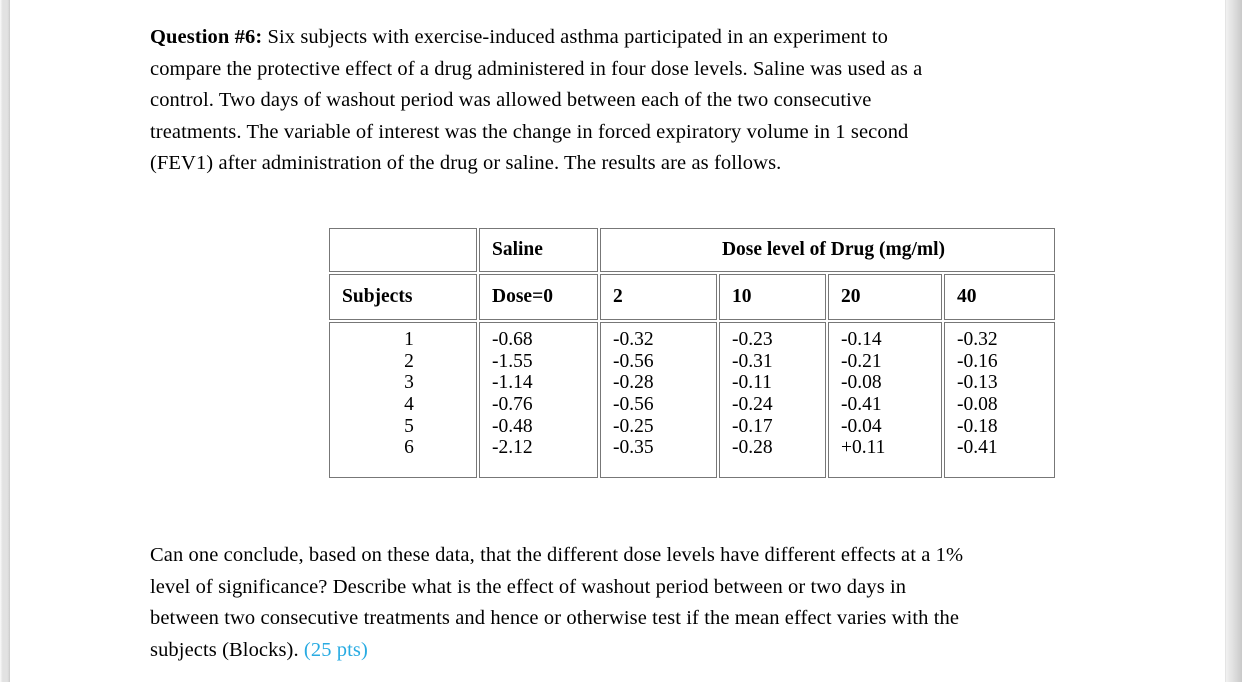  Describe the element at coordinates (403, 296) in the screenshot. I see `subheader-subjects-cell: Subjects` at that location.